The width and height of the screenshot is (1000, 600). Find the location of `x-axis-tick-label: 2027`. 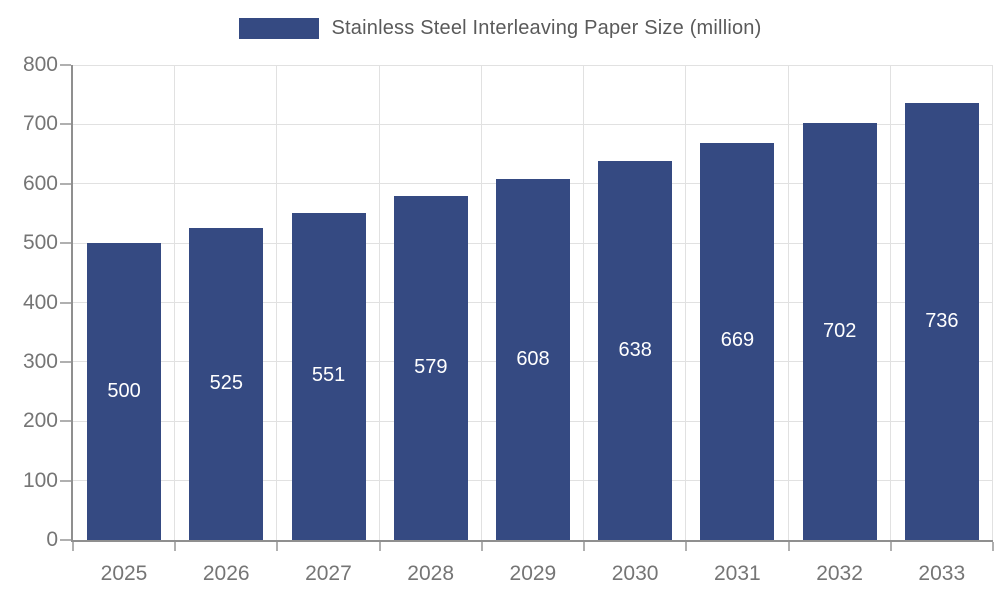

x-axis-tick-label: 2027 is located at coordinates (328, 573).